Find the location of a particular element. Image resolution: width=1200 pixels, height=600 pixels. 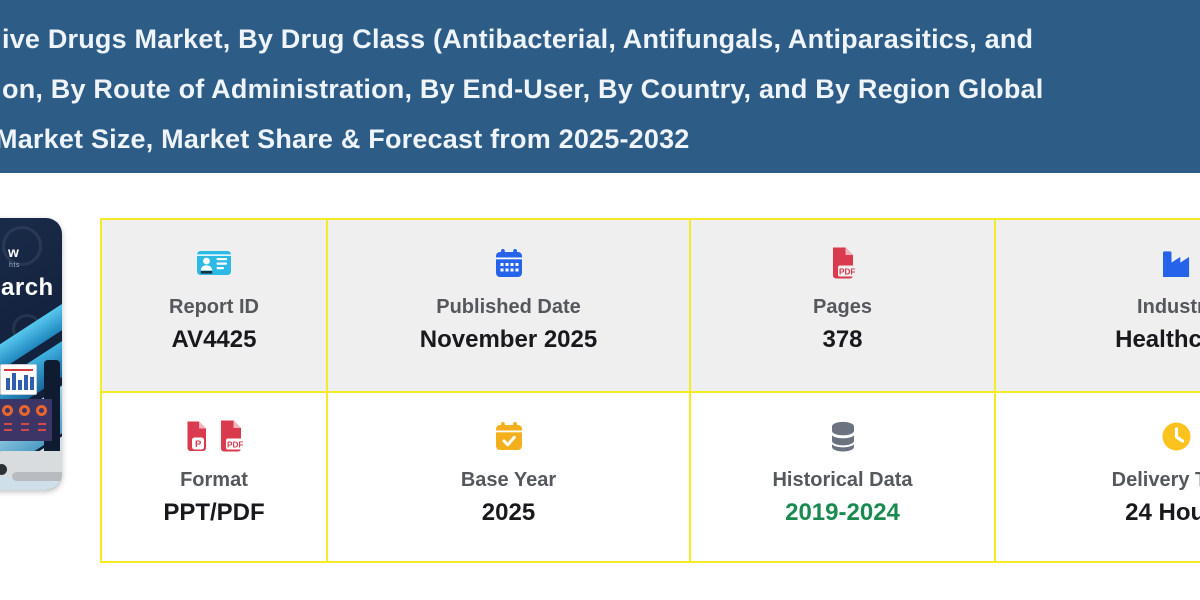

cell-label: Base Year is located at coordinates (508, 480).